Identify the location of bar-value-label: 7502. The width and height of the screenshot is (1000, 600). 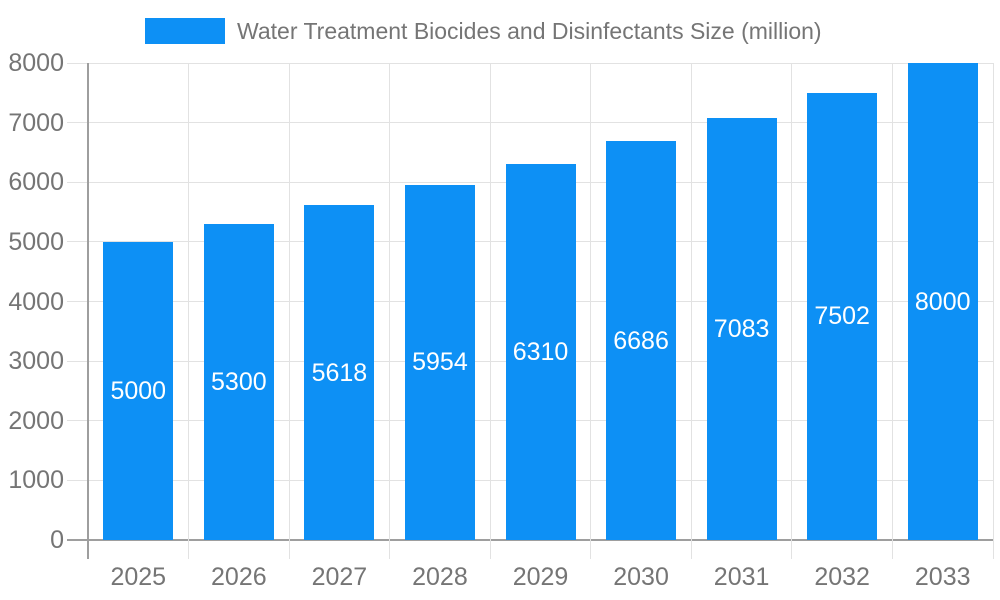
(842, 316).